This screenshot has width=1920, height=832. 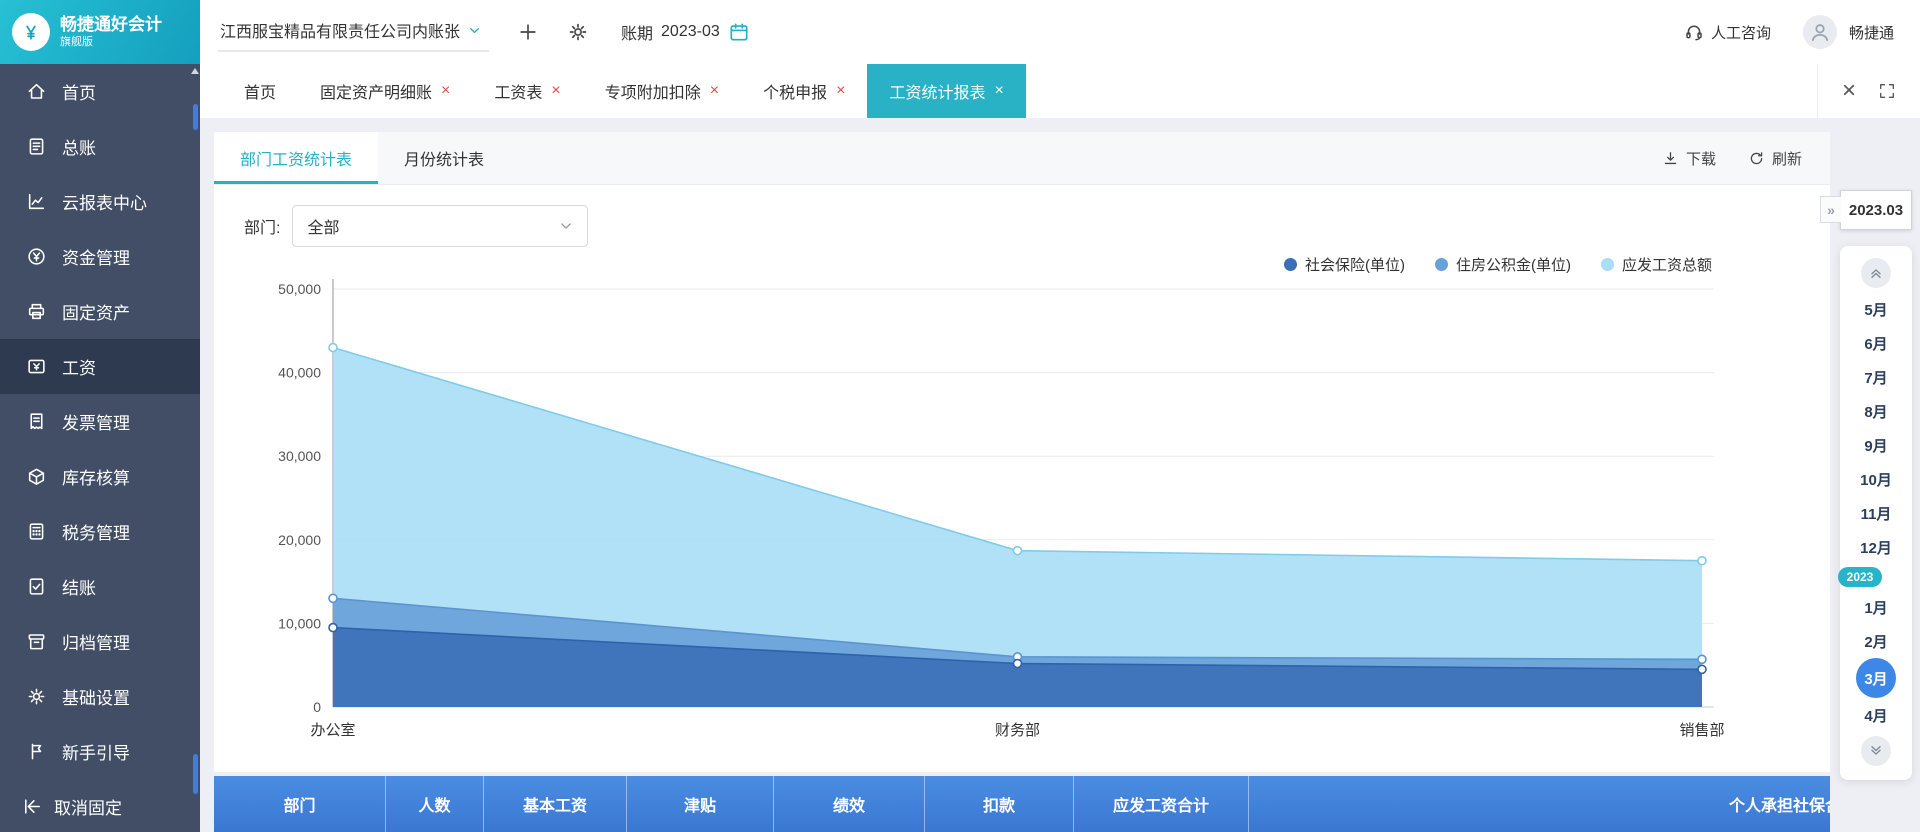 I want to click on month-item-12月: 12月, so click(x=1876, y=548).